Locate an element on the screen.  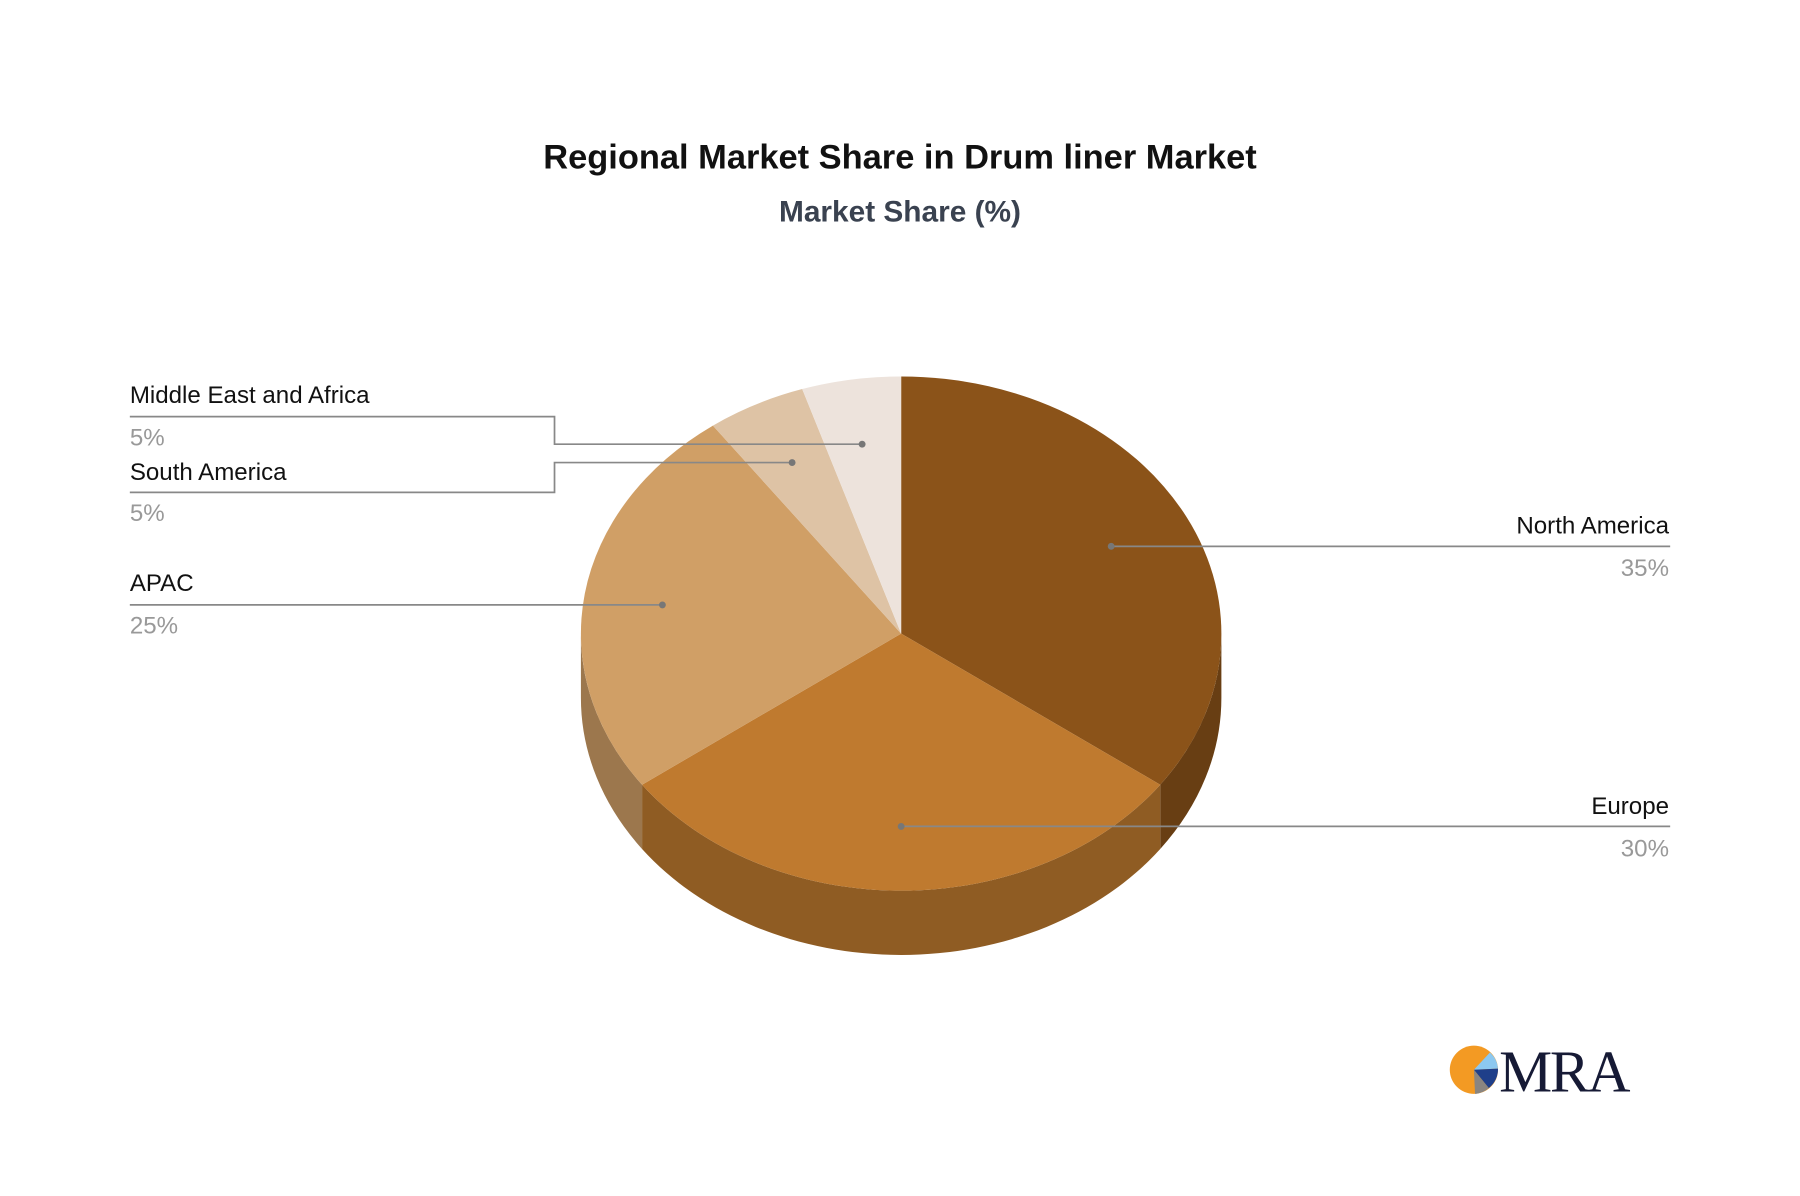
leader-line-south-america is located at coordinates (461, 477).